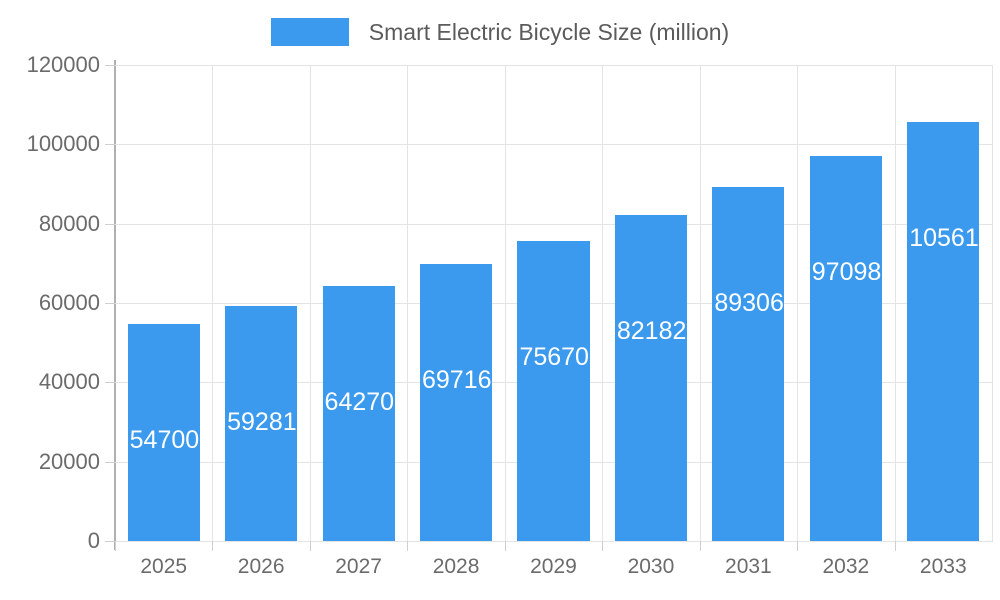  I want to click on y-tick-label: 40000, so click(69, 382).